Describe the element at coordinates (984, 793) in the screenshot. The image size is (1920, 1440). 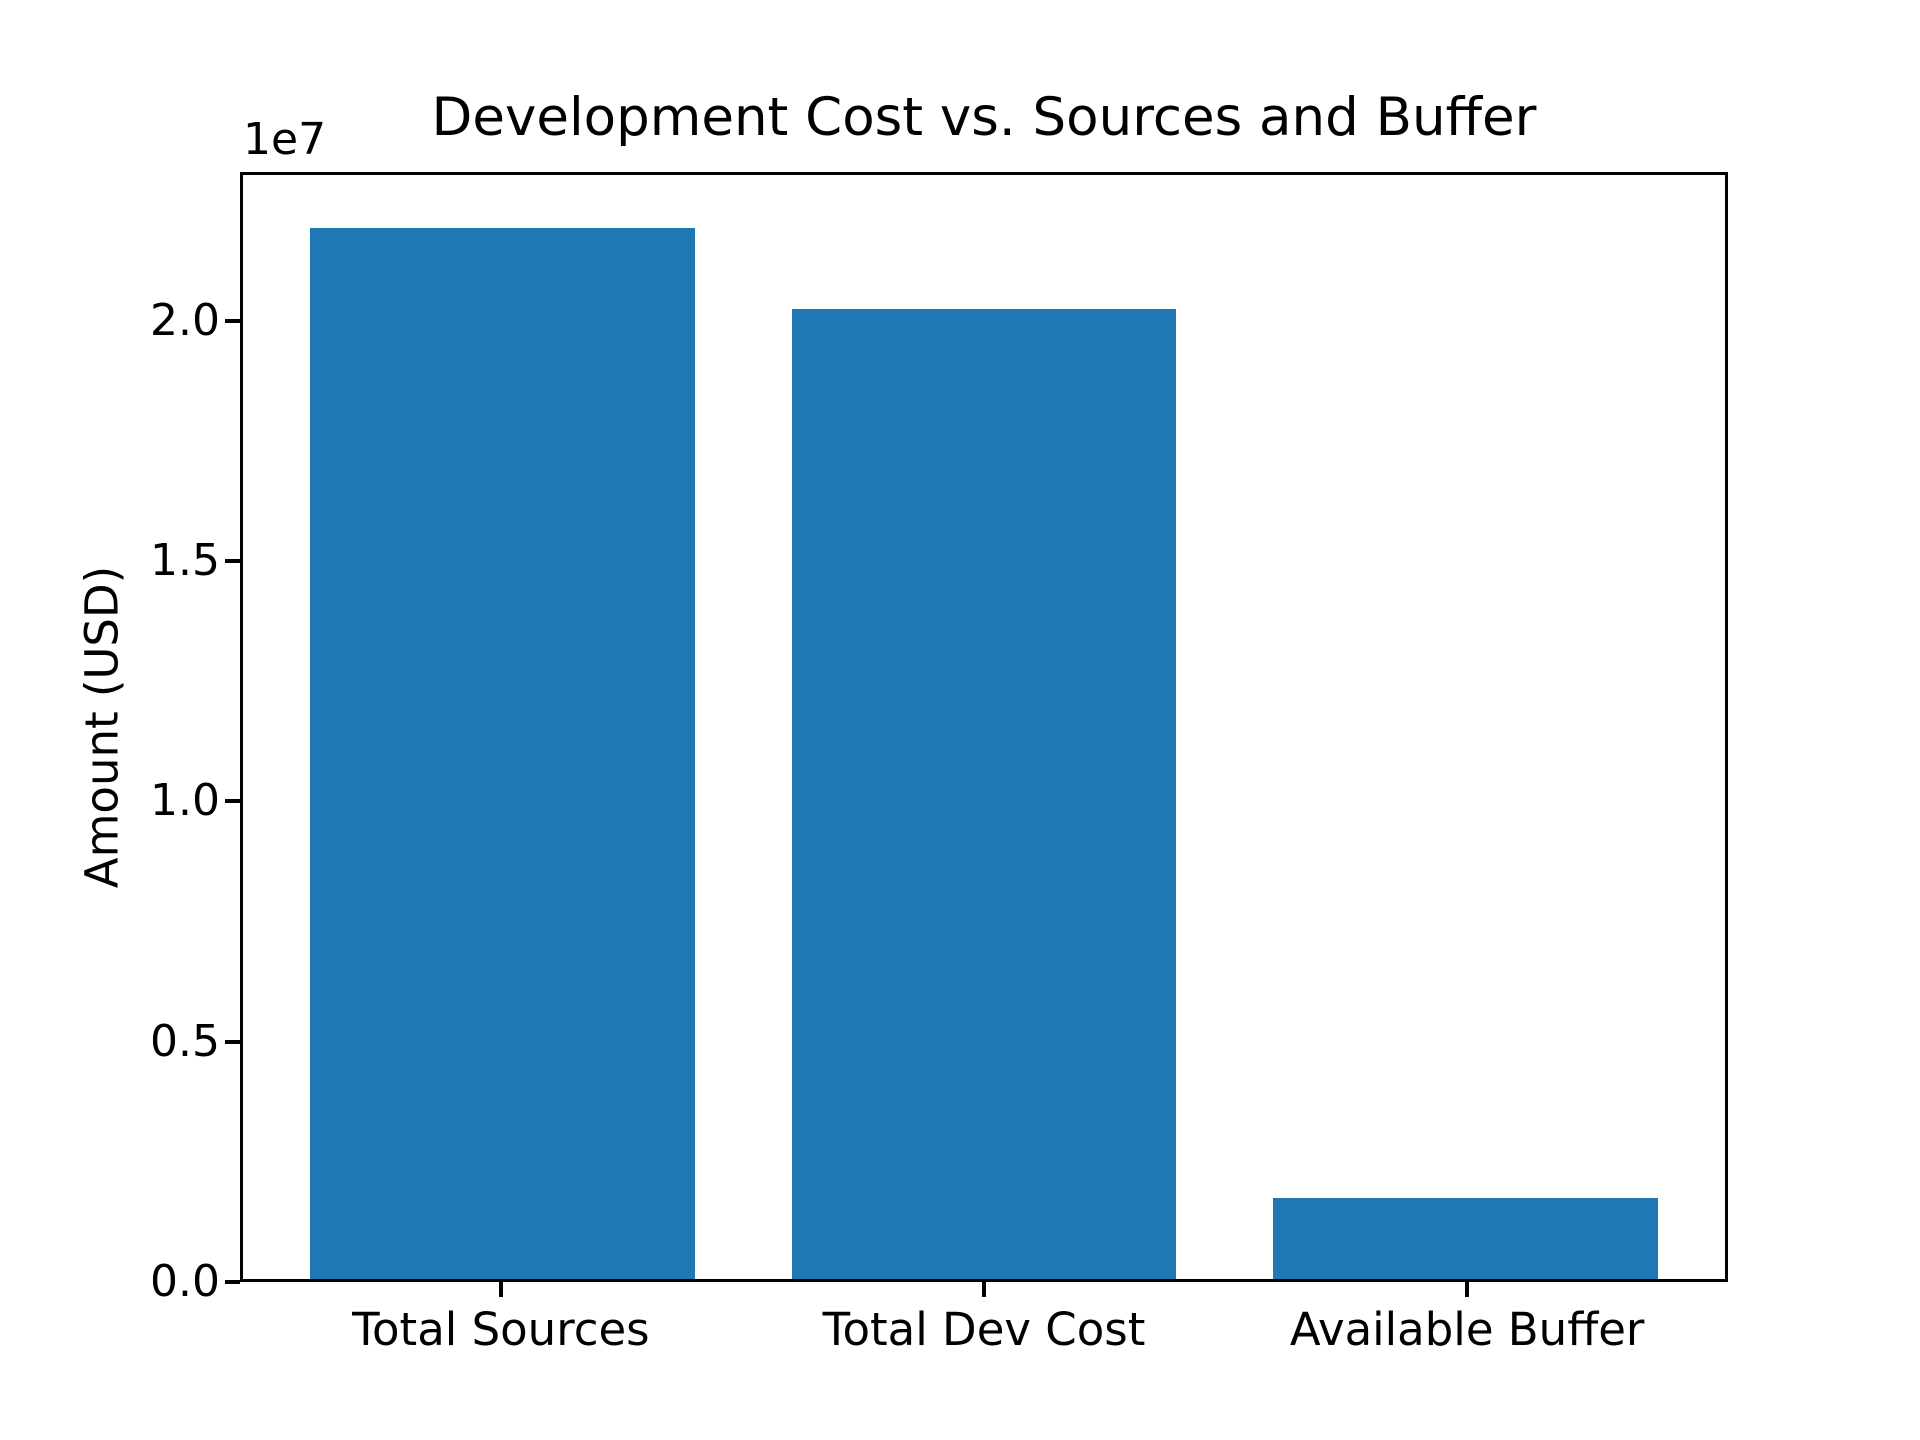
I see `bar-total-dev-cost` at that location.